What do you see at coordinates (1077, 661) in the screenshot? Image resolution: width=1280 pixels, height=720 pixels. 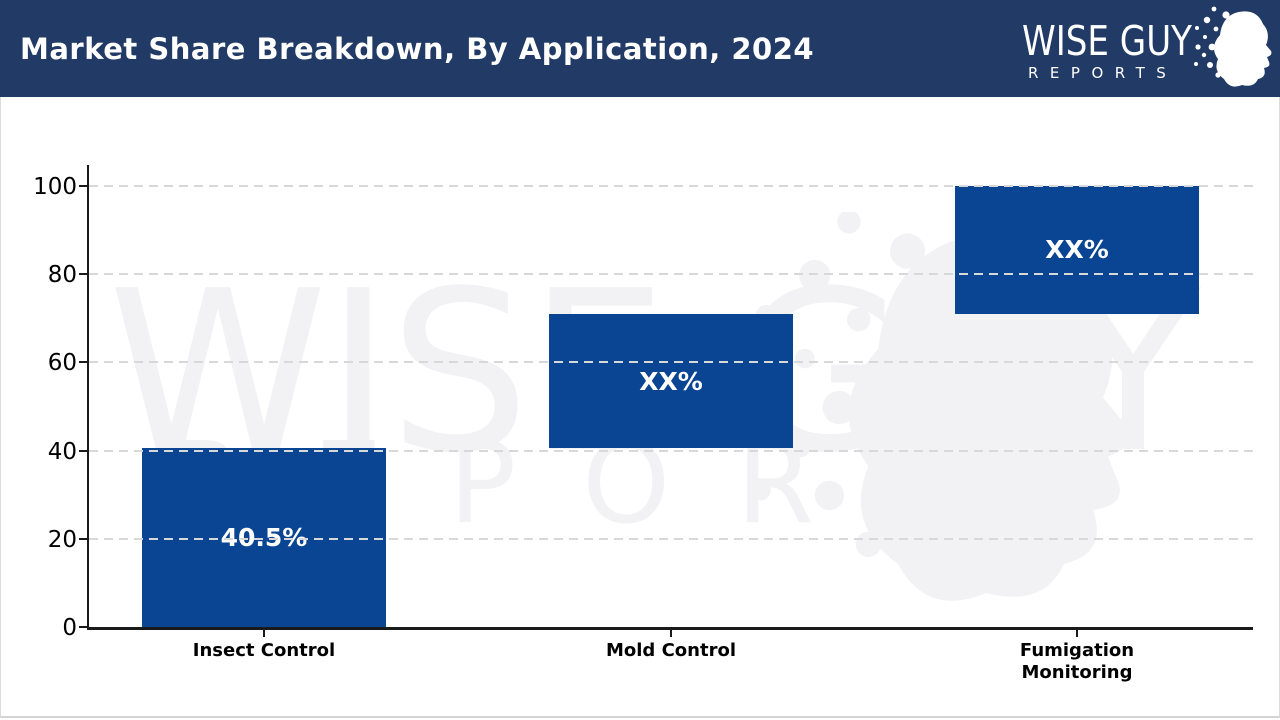 I see `x-axis-label-fumigation-monitoring: Fumigation Monitoring` at bounding box center [1077, 661].